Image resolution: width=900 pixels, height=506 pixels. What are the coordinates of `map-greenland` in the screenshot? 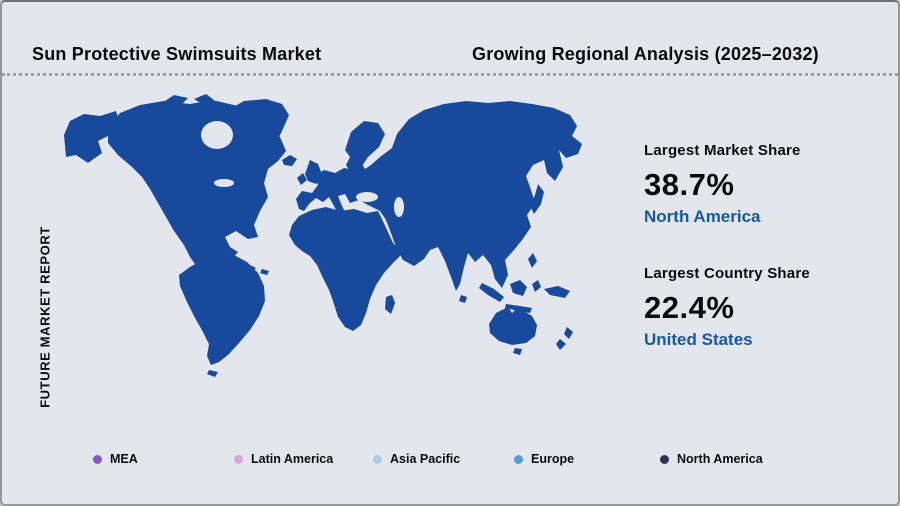 It's located at (254, 133).